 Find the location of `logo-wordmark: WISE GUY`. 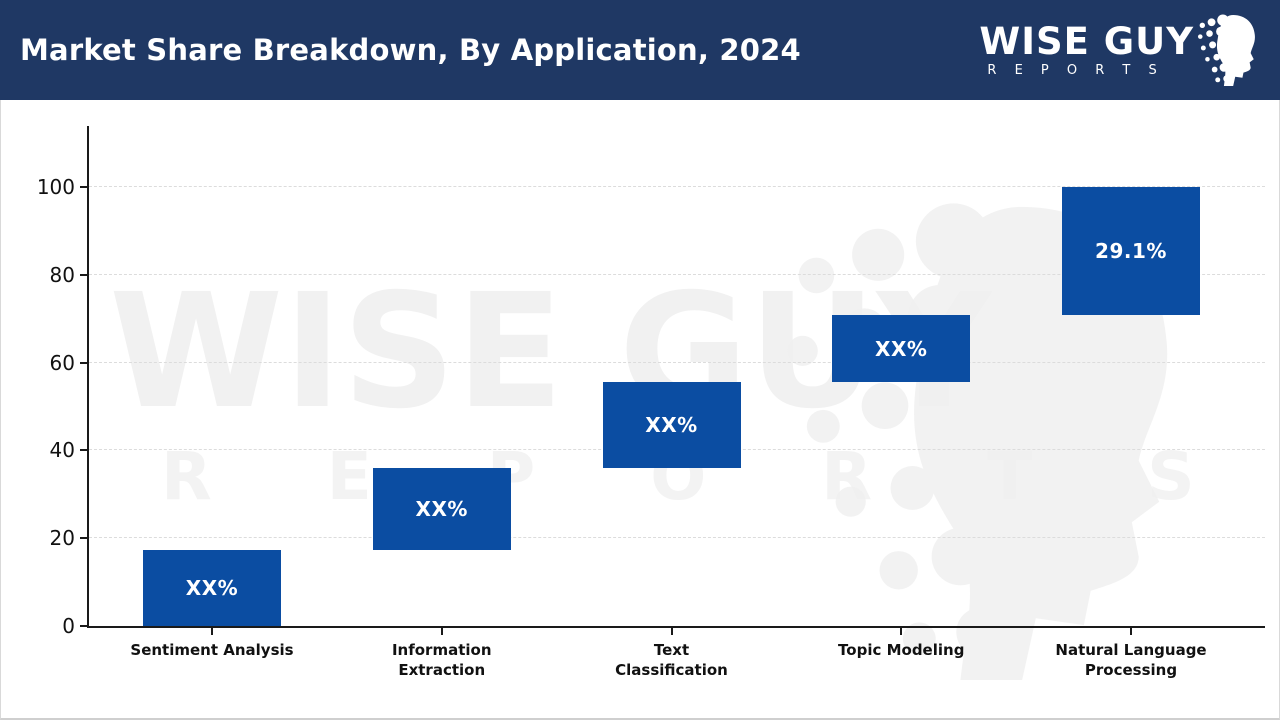

logo-wordmark: WISE GUY is located at coordinates (1086, 41).